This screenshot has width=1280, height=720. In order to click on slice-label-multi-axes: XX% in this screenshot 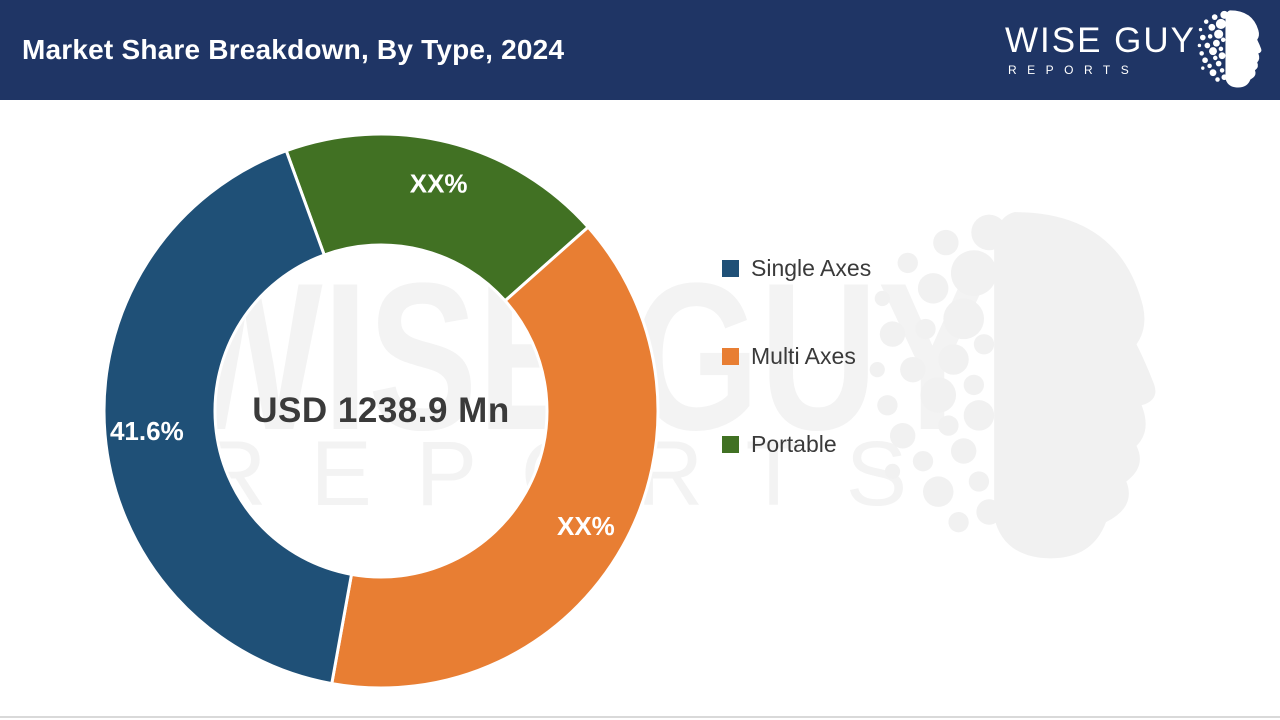, I will do `click(586, 526)`.